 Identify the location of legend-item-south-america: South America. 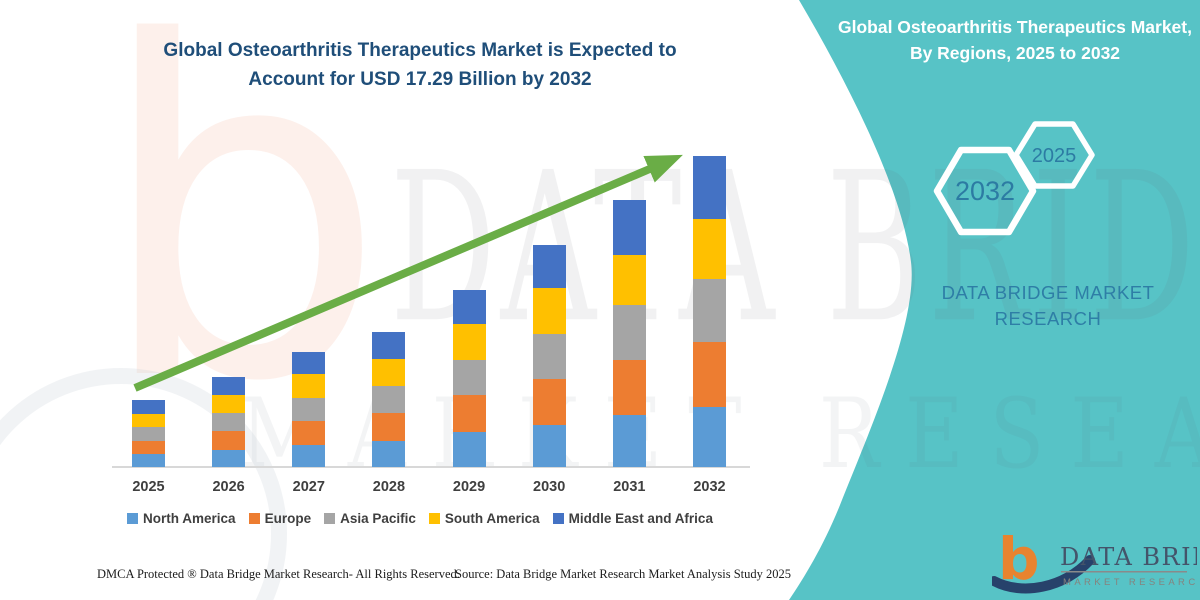
(484, 518).